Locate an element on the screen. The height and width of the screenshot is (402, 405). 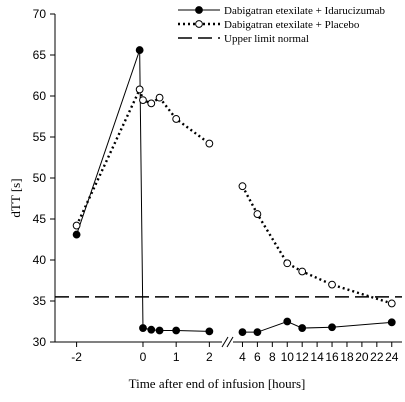
y-tick-label: 40 is located at coordinates (40, 260).